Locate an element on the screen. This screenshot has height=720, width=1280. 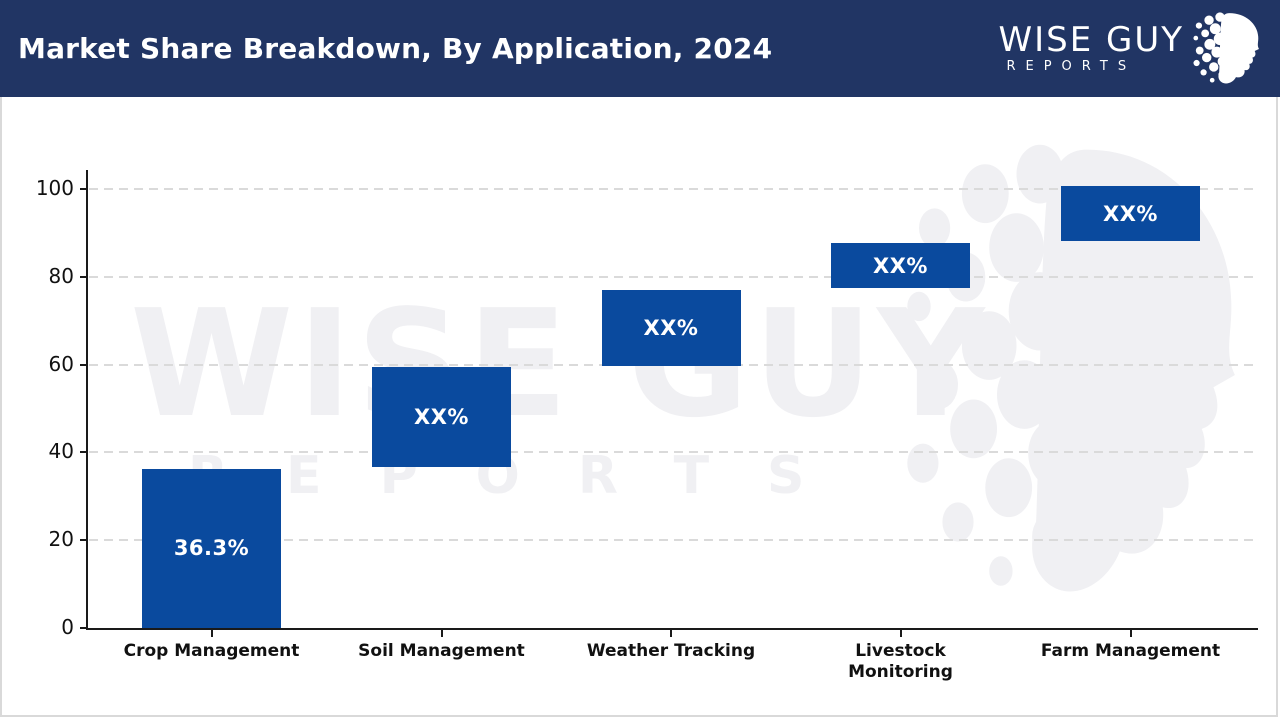
x-axis-category-label: Livestock Monitoring is located at coordinates (900, 662).